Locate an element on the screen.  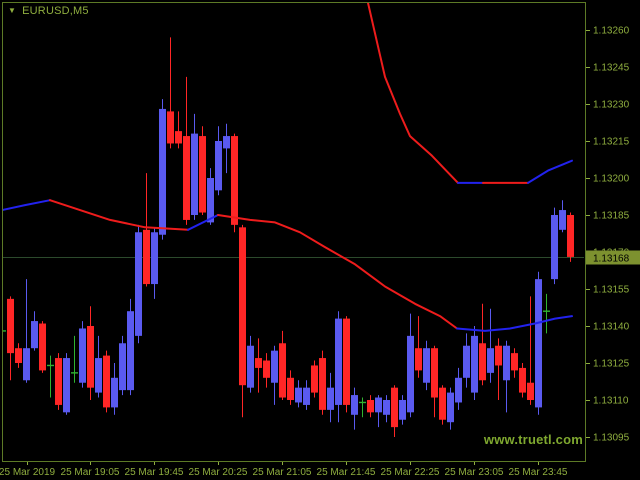
time-tick-label: 25 Mar 21:45 is located at coordinates (346, 472).